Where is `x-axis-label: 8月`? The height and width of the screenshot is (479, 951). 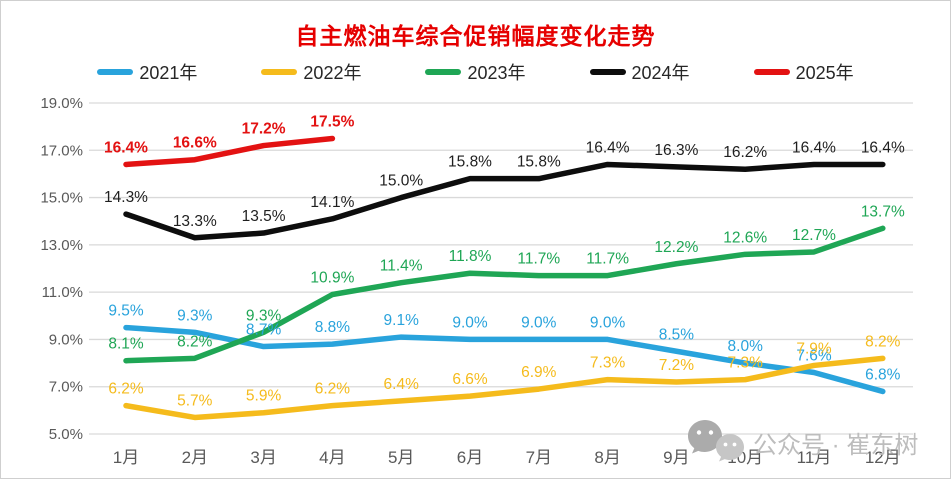 x-axis-label: 8月 is located at coordinates (607, 457).